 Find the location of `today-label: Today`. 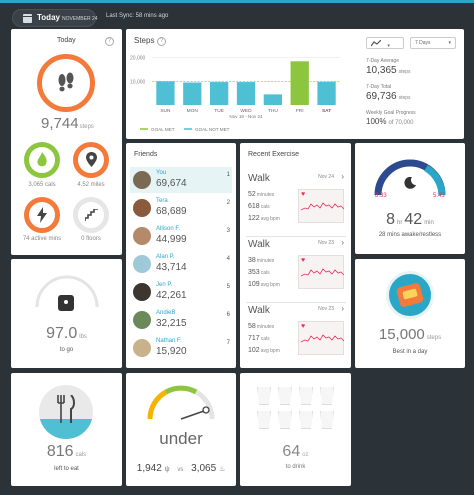

today-label: Today is located at coordinates (48, 17).